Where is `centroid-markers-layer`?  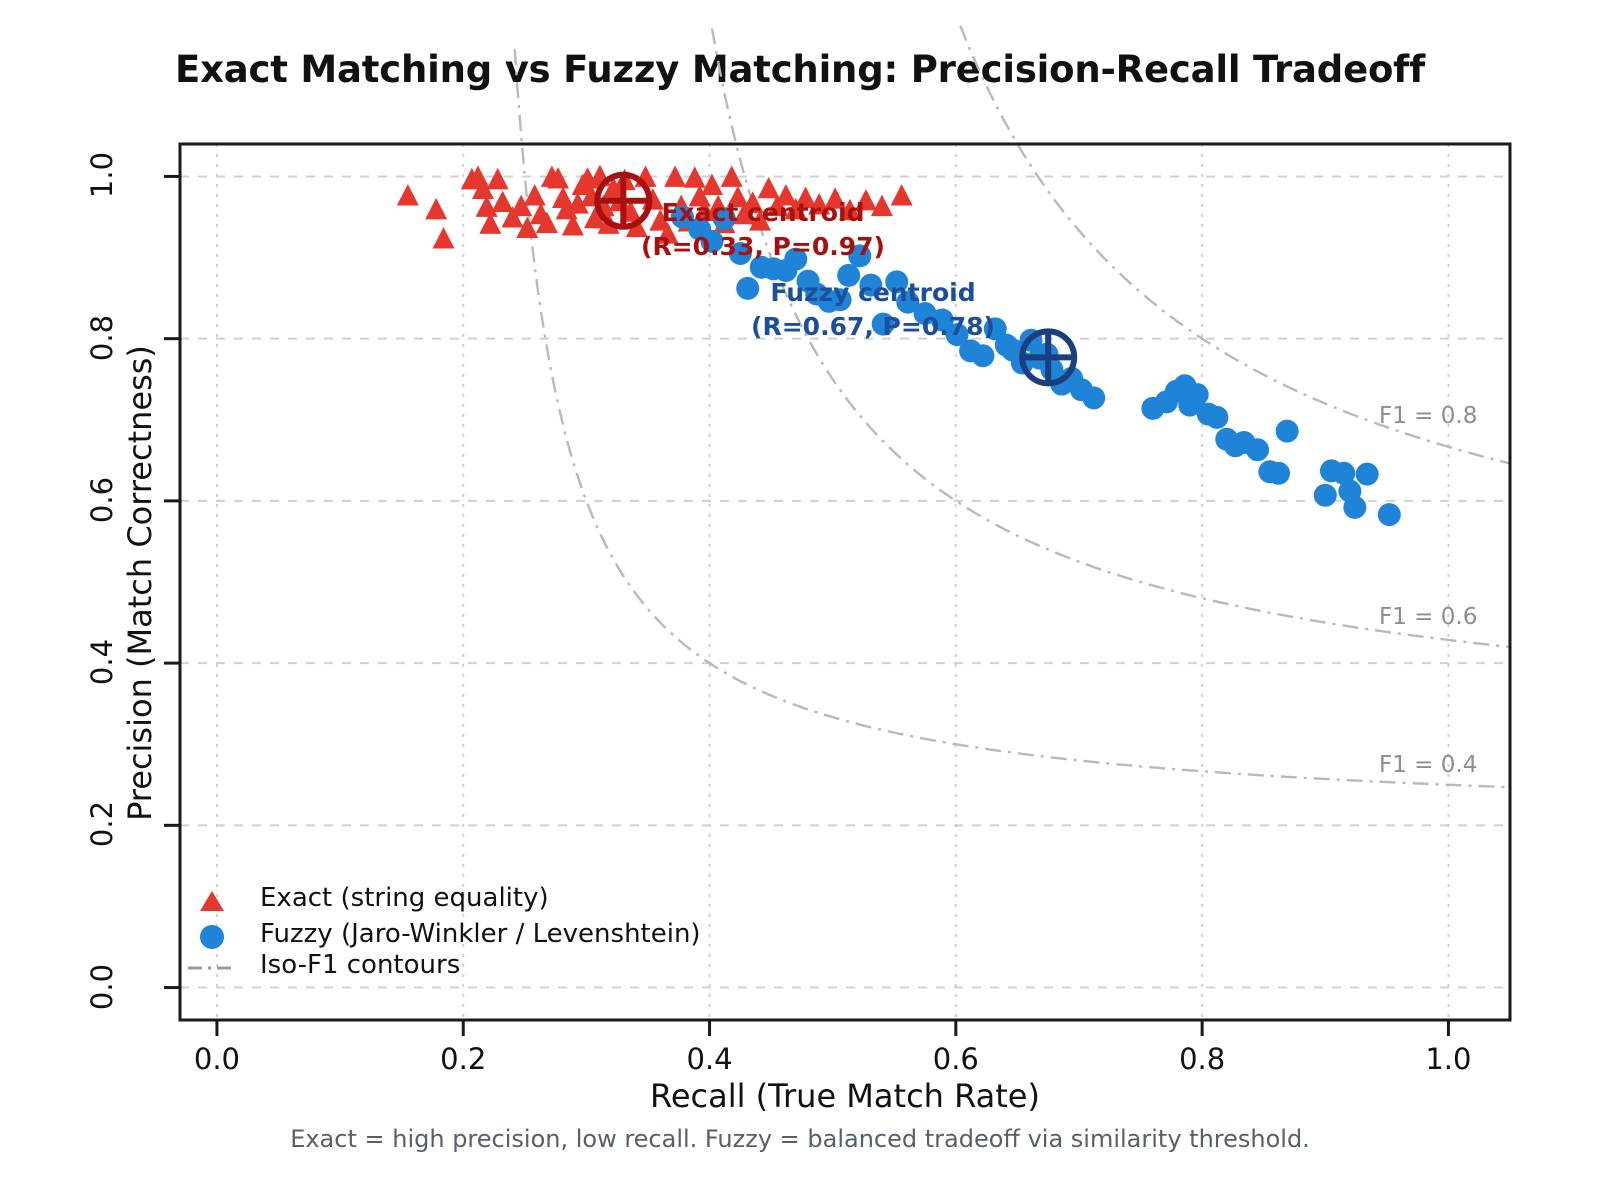 centroid-markers-layer is located at coordinates (836, 279).